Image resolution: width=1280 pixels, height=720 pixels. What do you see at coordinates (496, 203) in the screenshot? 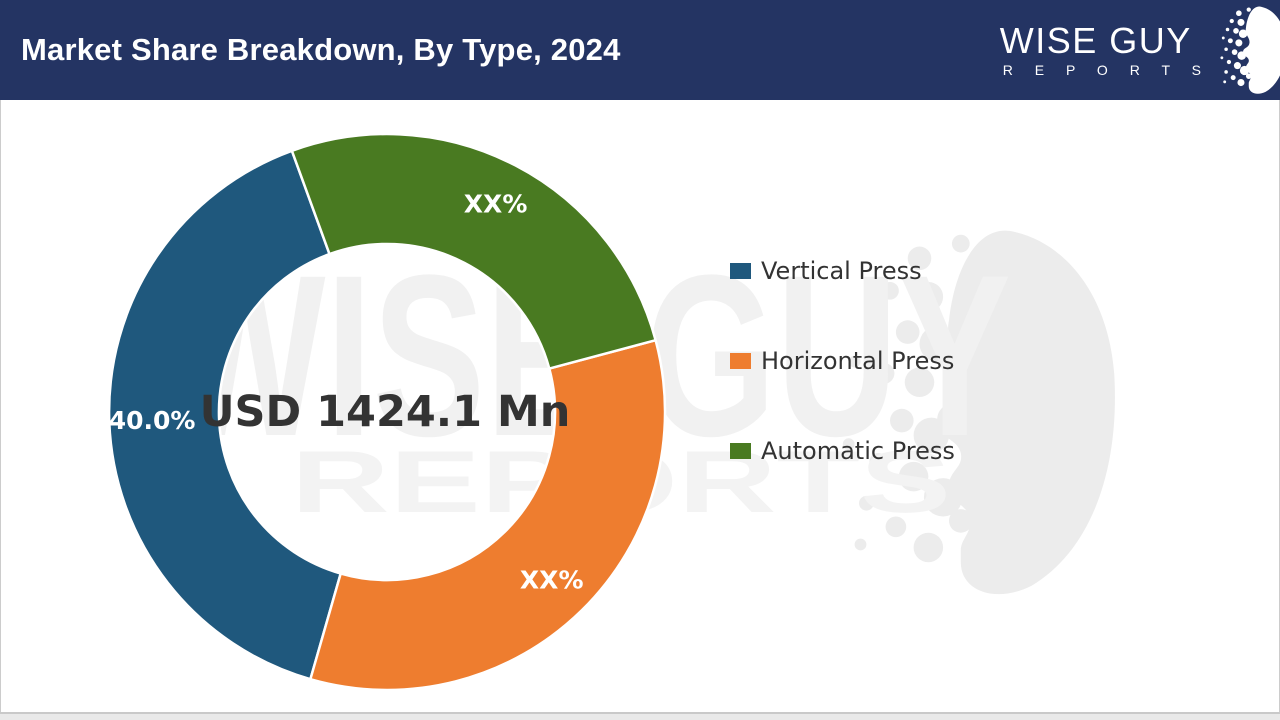
I see `slice-label-automatic-press: XX%` at bounding box center [496, 203].